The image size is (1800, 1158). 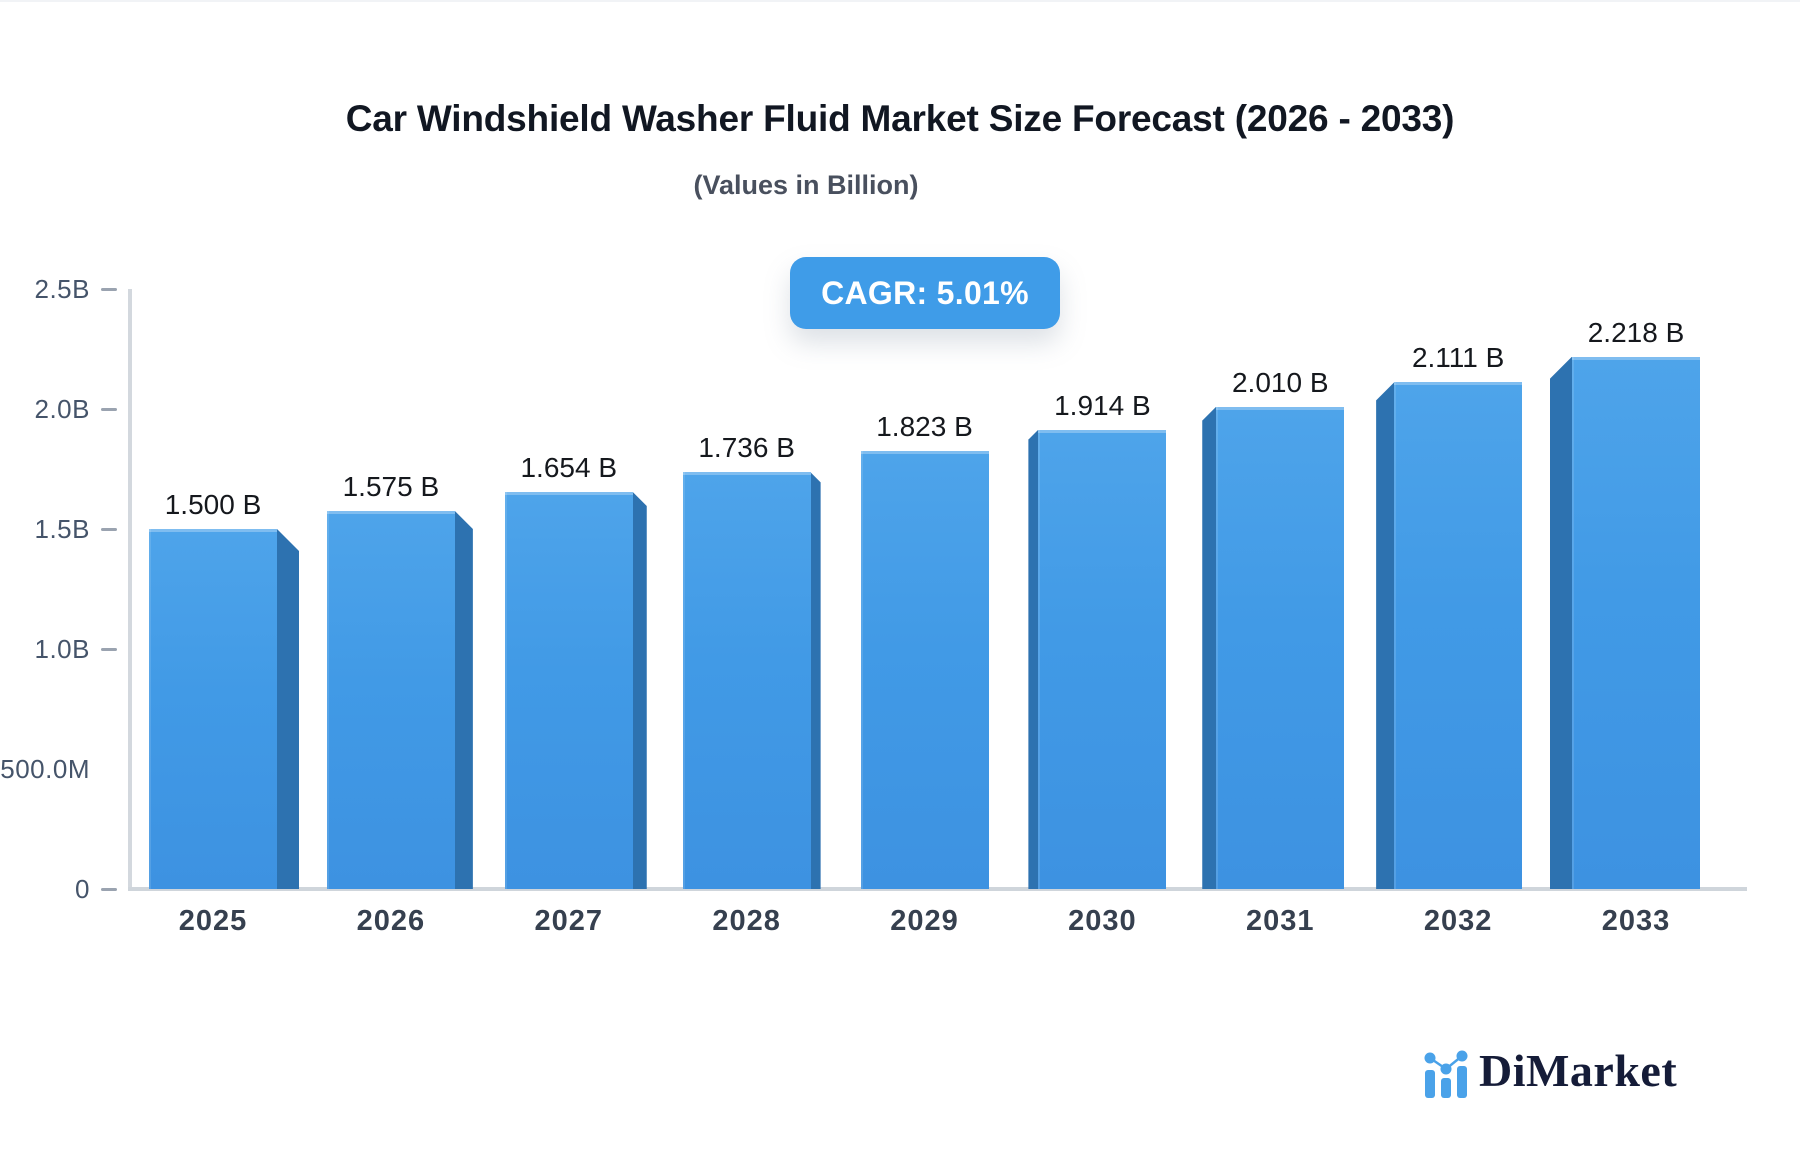 What do you see at coordinates (1102, 405) in the screenshot?
I see `bar-value-label: 1.914 B` at bounding box center [1102, 405].